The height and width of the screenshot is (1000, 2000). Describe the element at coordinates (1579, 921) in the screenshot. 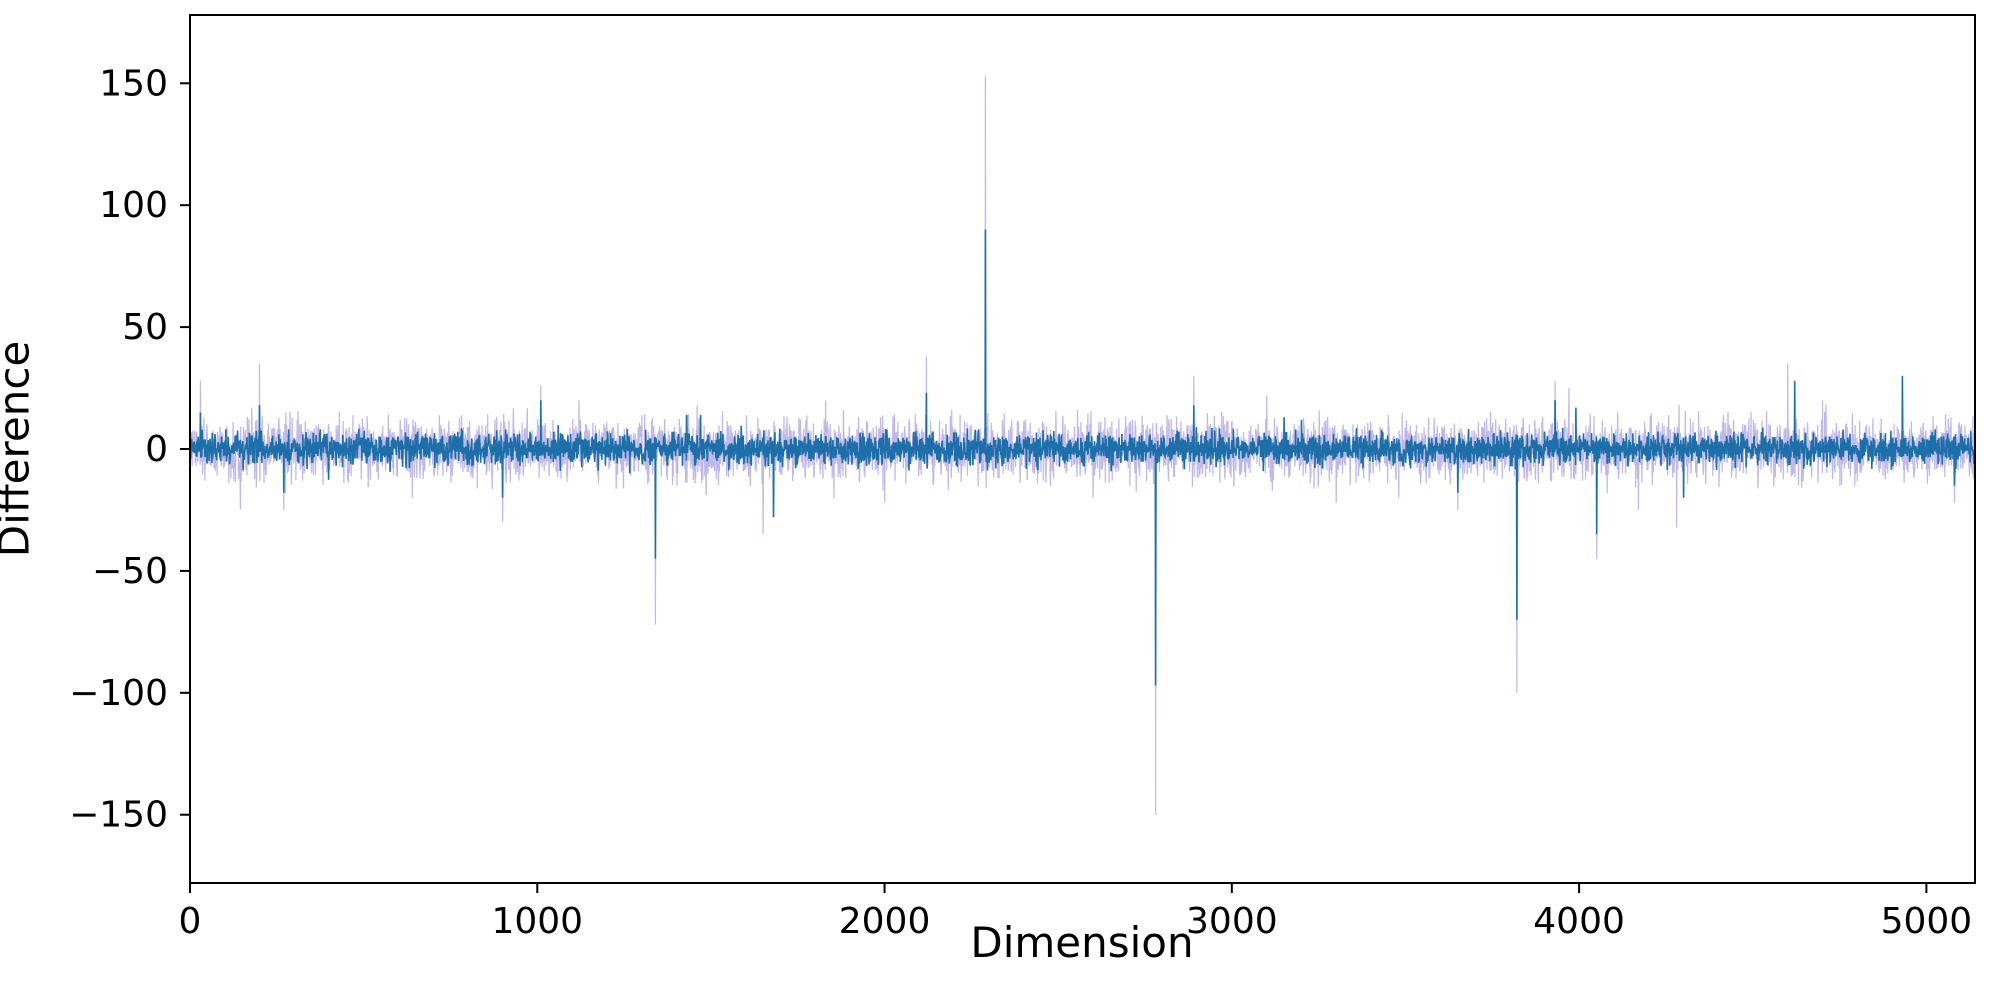

I see `x-tick-label: 4000` at that location.